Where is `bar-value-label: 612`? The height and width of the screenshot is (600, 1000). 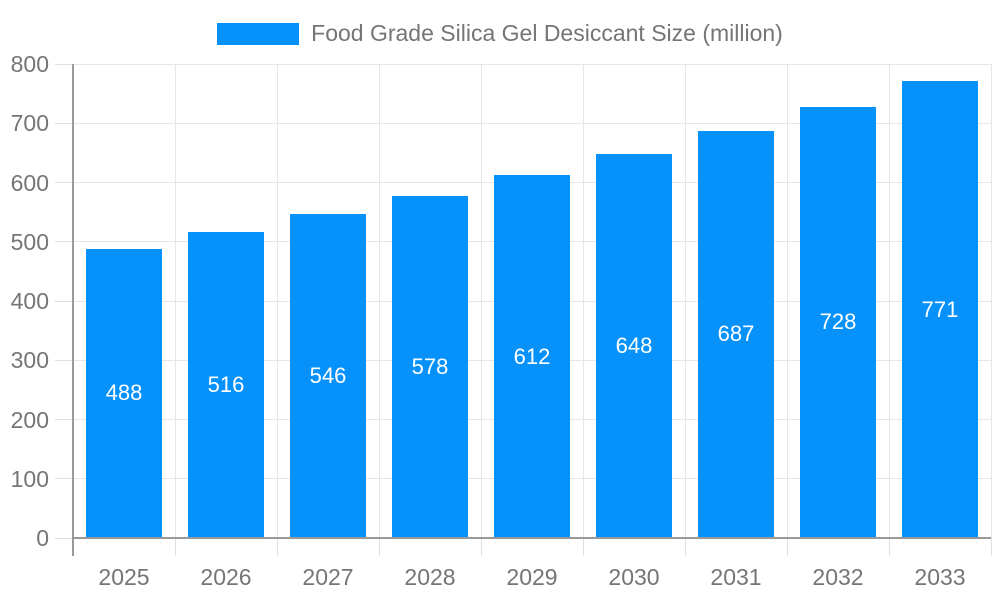
bar-value-label: 612 is located at coordinates (532, 356).